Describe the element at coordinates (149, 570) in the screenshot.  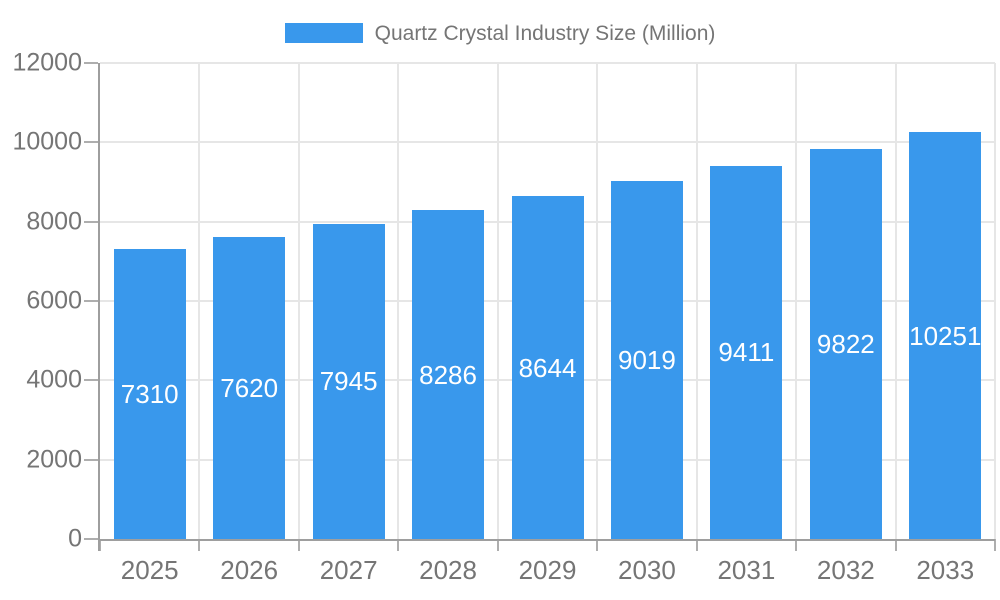
I see `x-axis-label: 2025` at that location.